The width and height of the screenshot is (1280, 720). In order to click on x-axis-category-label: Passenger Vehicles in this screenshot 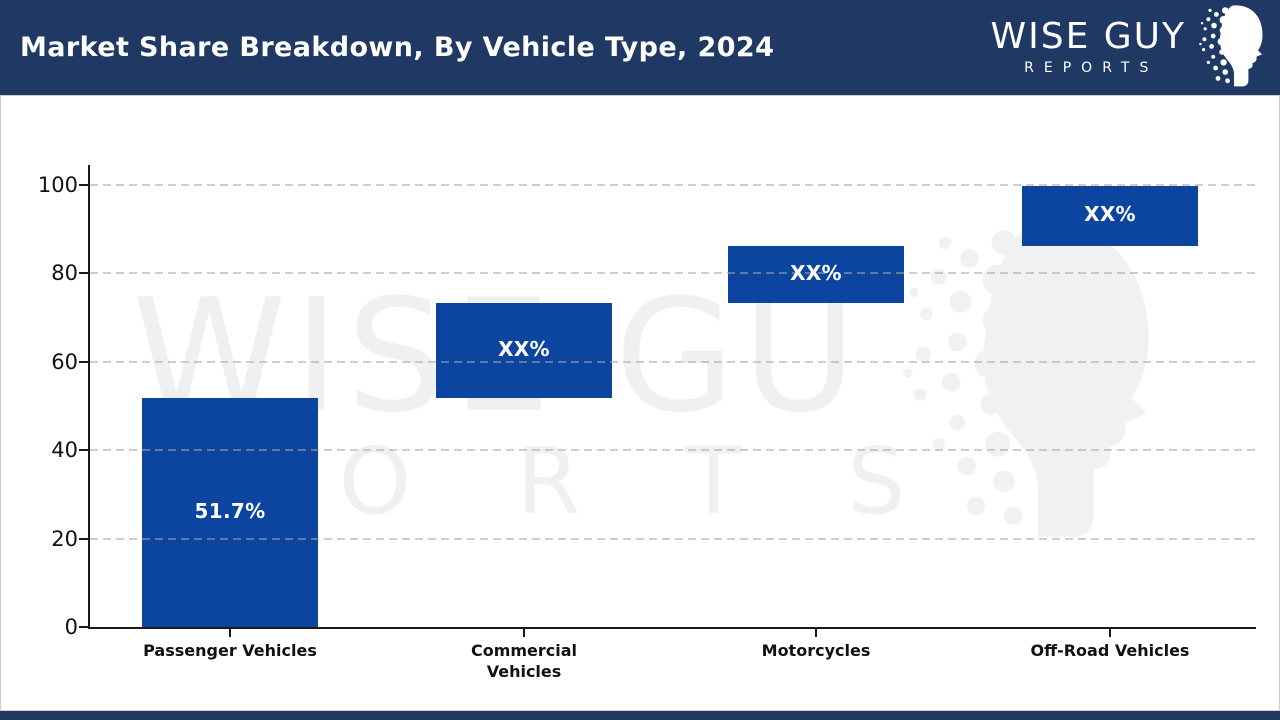, I will do `click(230, 650)`.